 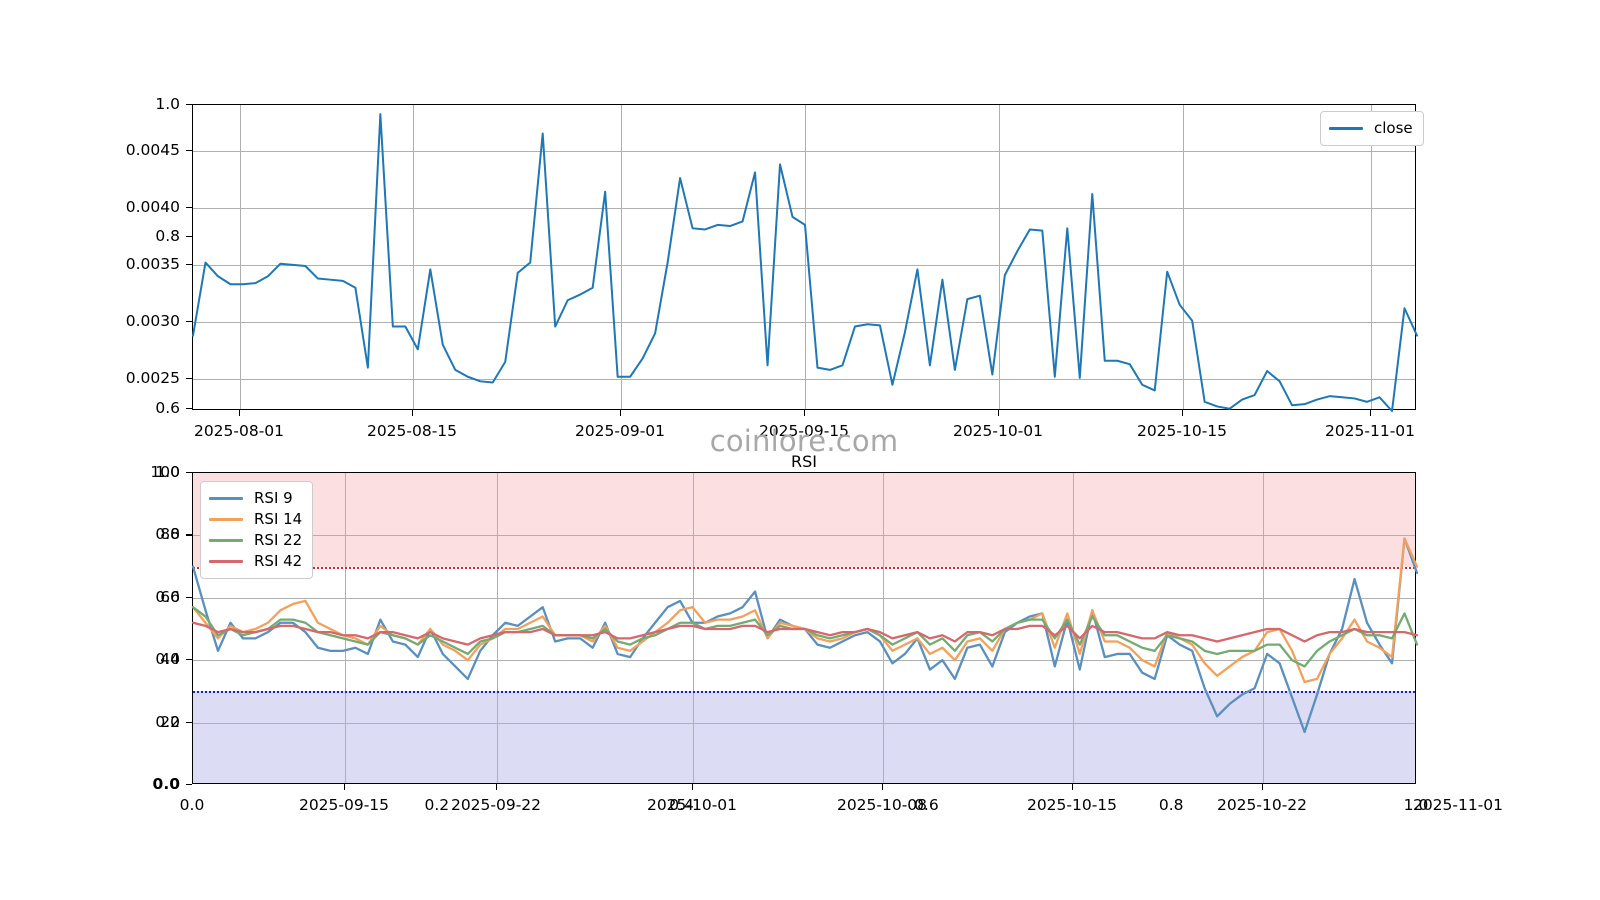 What do you see at coordinates (804, 441) in the screenshot?
I see `watermark: coinlore.com` at bounding box center [804, 441].